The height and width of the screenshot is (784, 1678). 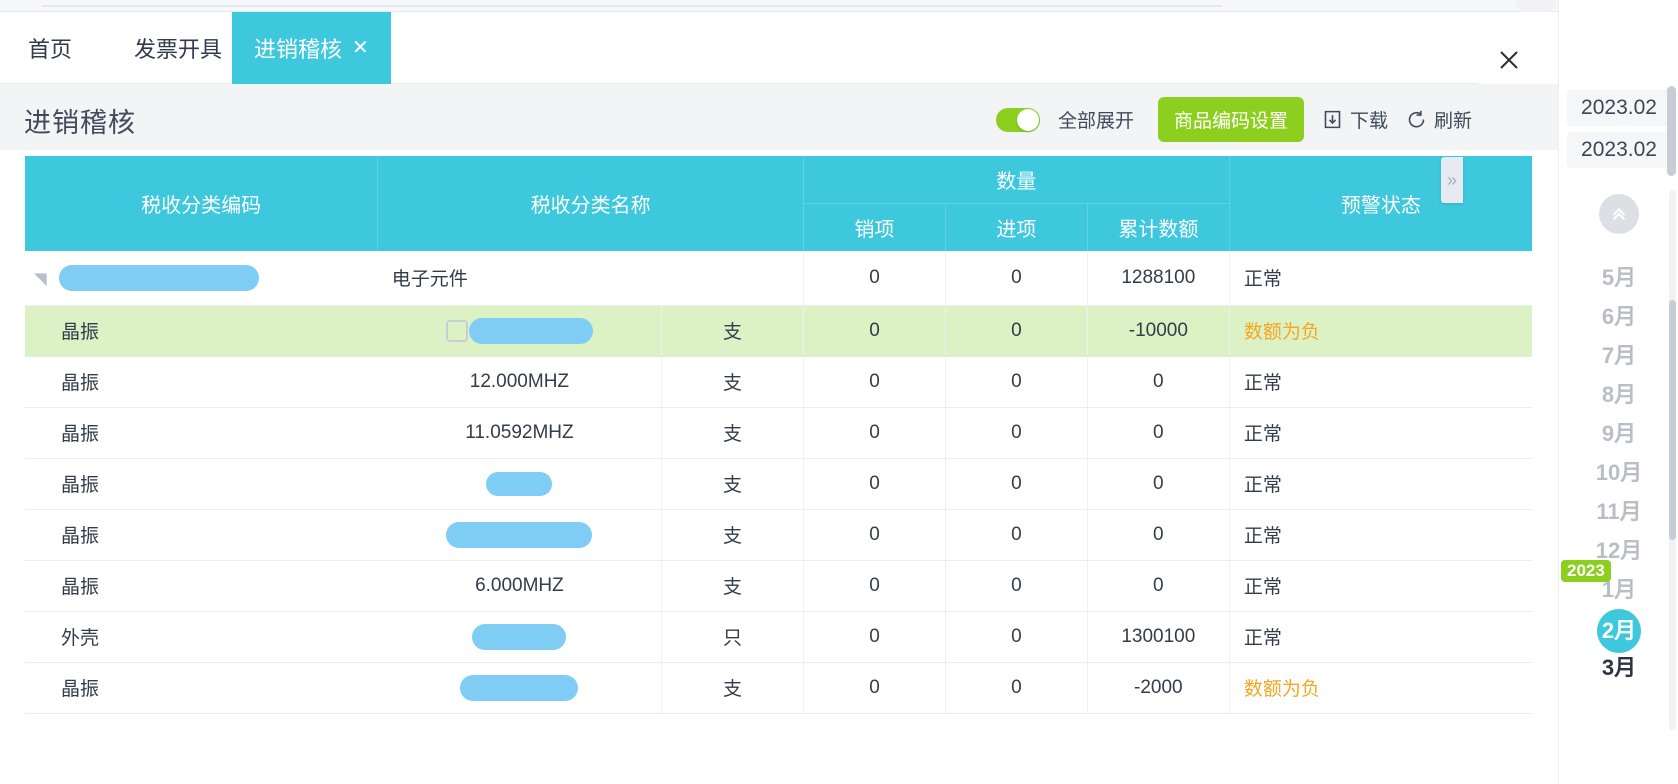 I want to click on col-header-status: 预警状态, so click(x=1380, y=203).